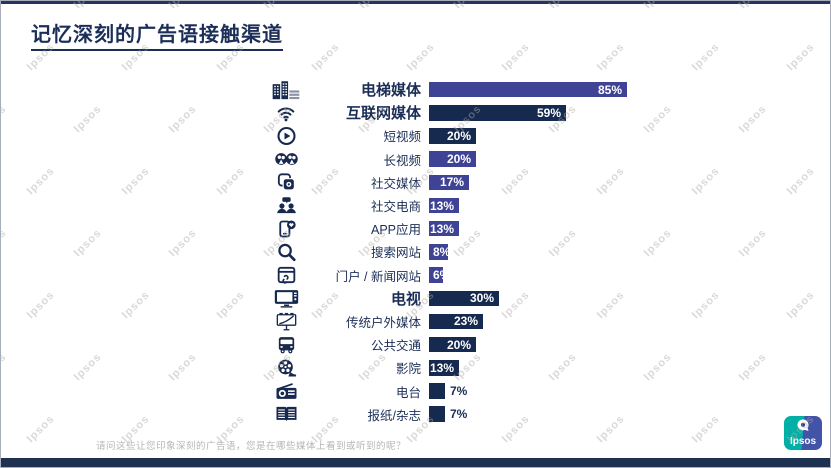  Describe the element at coordinates (157, 34) in the screenshot. I see `page-title: 记忆深刻的广告语接触渠道` at that location.